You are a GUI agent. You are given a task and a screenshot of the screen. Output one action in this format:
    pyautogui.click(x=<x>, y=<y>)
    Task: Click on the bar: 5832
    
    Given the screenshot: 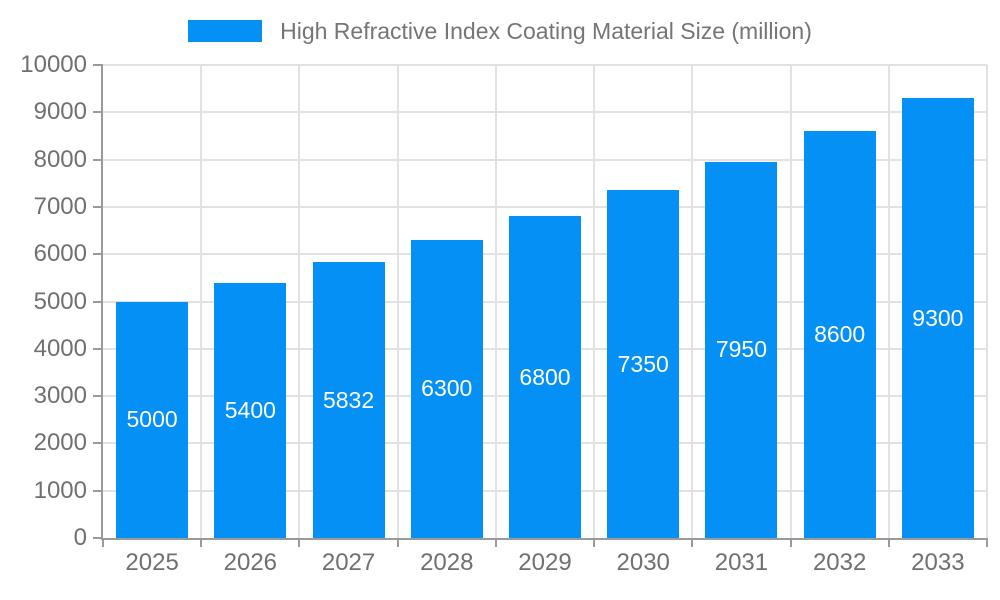 What is the action you would take?
    pyautogui.click(x=348, y=400)
    